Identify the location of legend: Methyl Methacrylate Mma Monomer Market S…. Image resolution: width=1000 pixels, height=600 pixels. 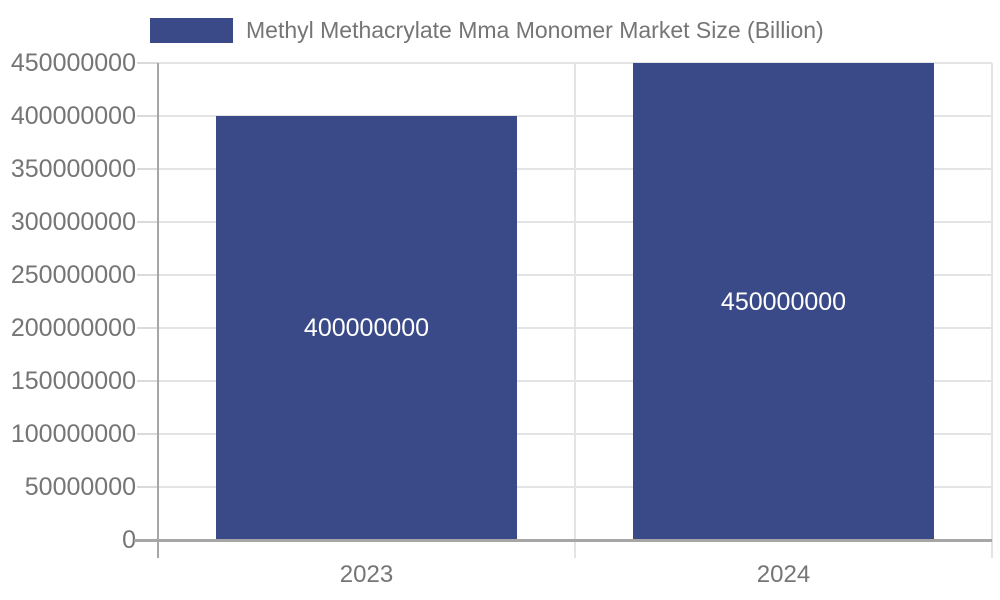
(487, 30).